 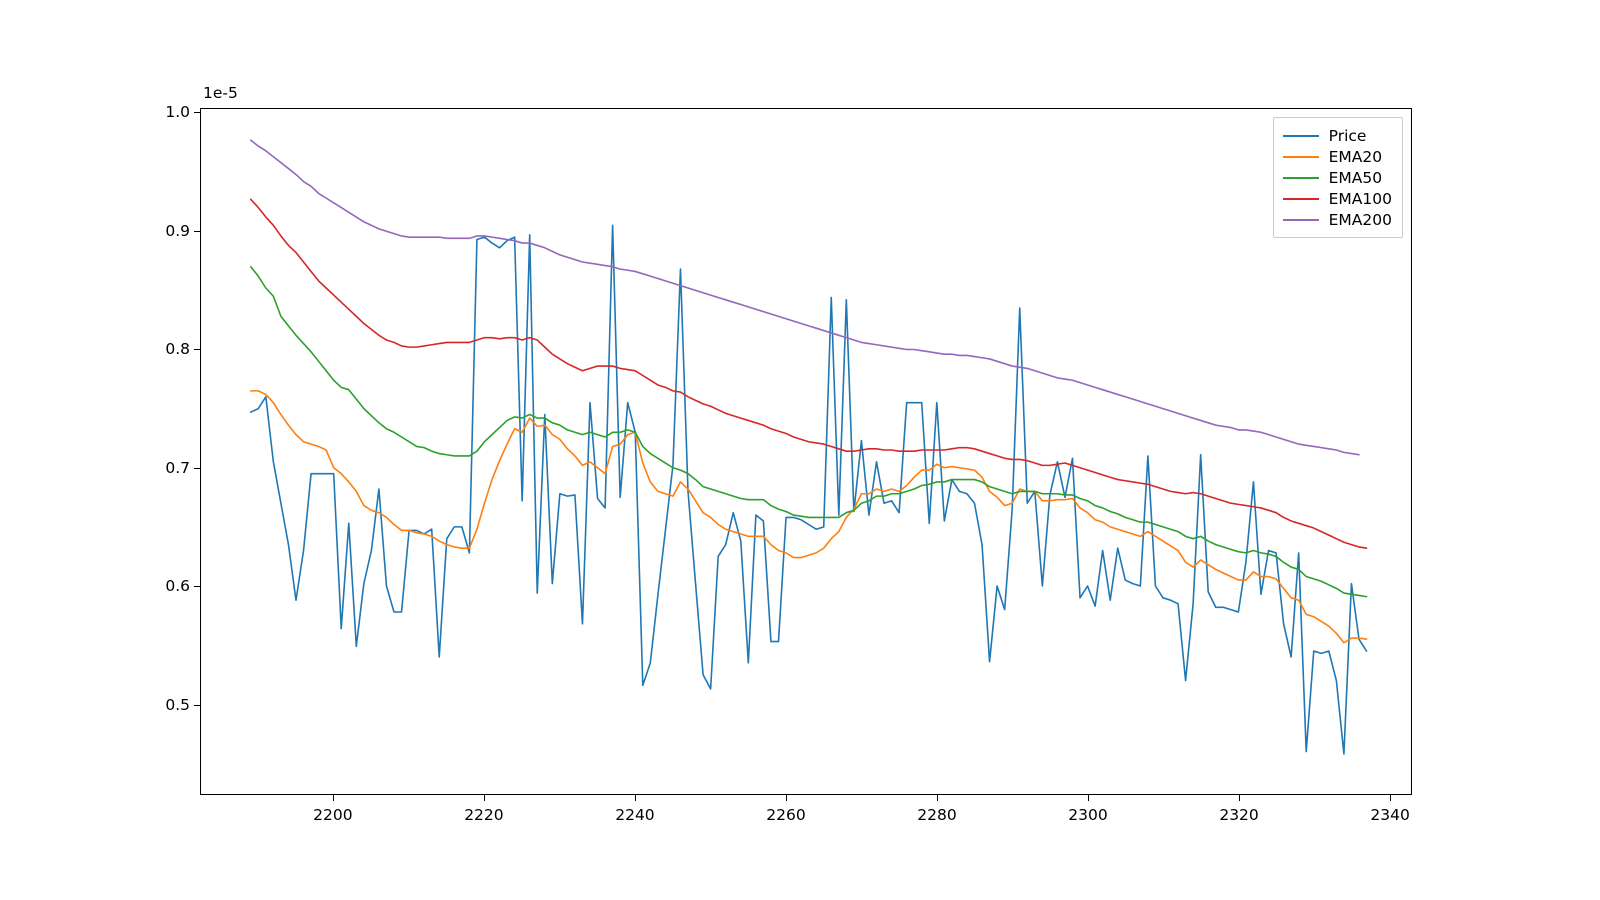 I want to click on x-tick-label: 2340, so click(x=1390, y=815).